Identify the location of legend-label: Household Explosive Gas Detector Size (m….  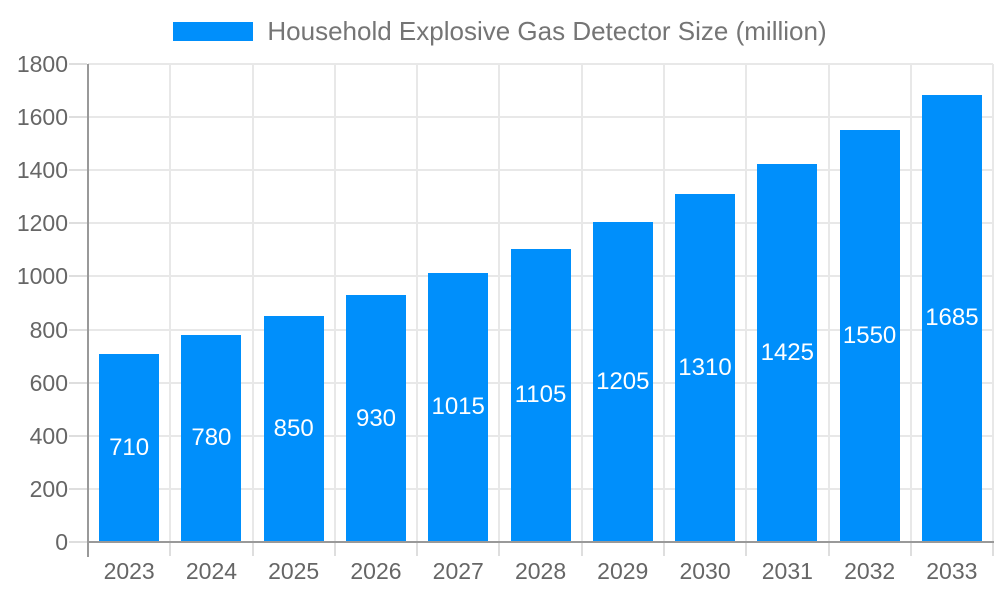
(547, 31).